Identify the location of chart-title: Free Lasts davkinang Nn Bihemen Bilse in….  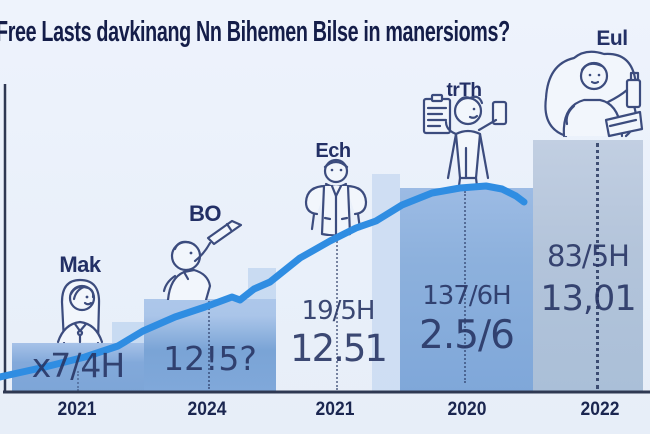
(255, 32).